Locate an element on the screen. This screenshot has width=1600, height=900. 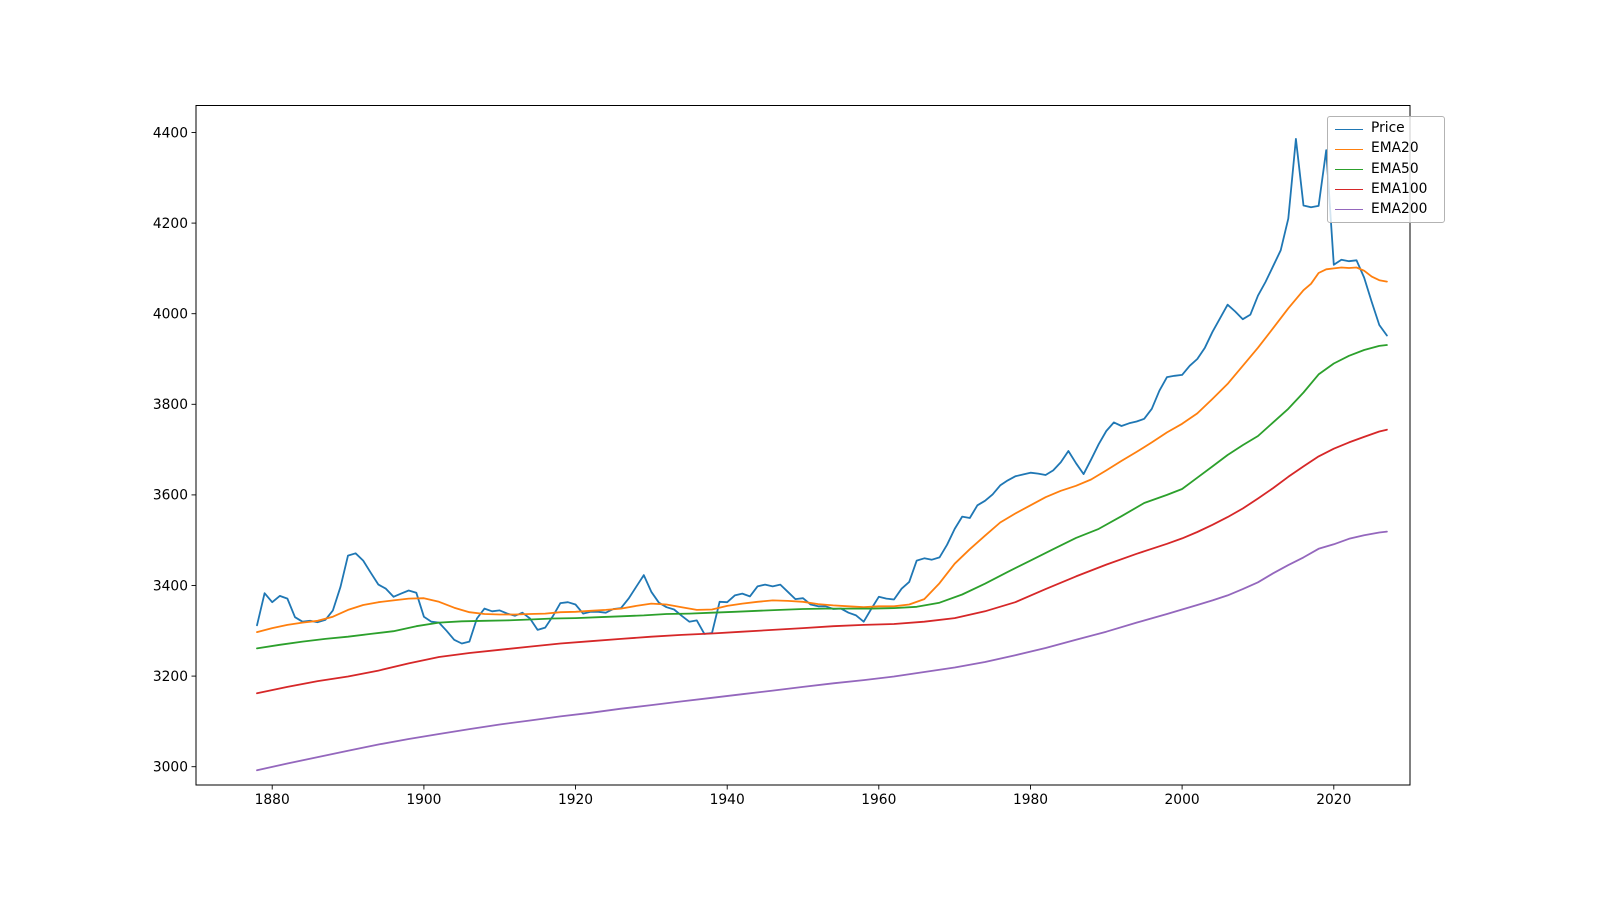
legend-item-ema200: EMA200 is located at coordinates (1387, 210).